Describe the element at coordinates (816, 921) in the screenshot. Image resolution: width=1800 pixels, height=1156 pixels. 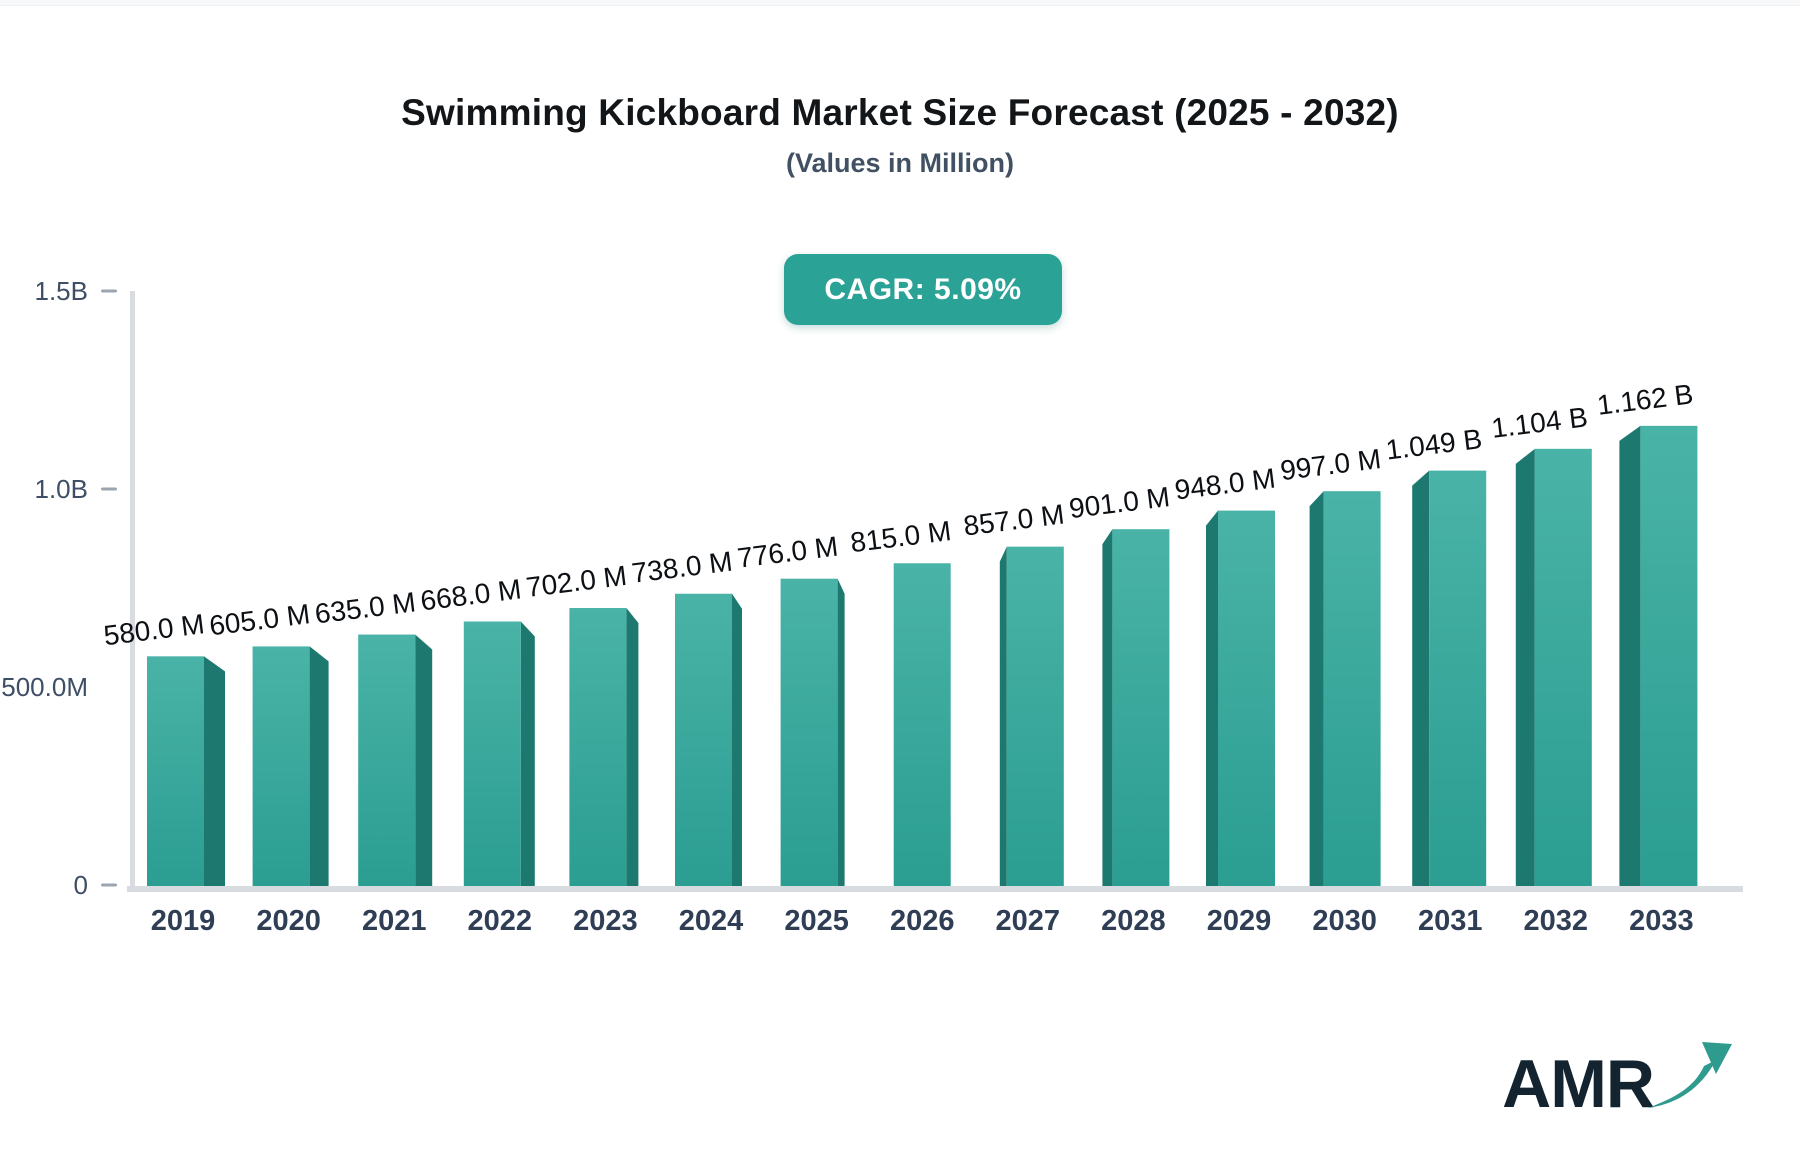
I see `x-category-label: 2025` at that location.